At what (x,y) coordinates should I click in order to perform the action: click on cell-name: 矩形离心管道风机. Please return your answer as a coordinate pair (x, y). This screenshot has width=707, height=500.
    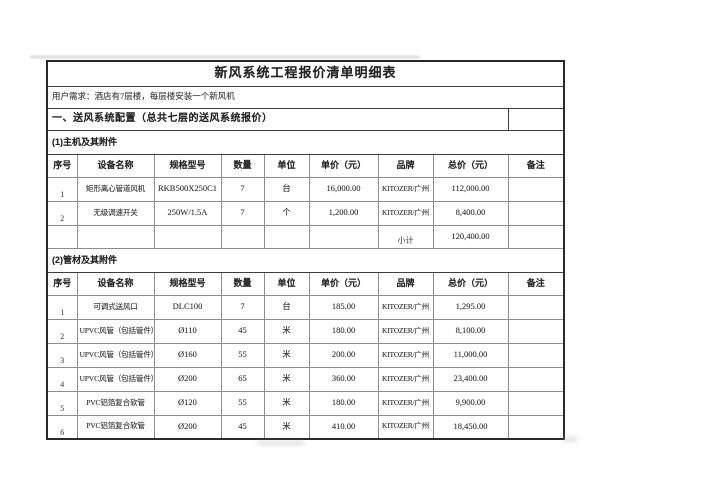
    Looking at the image, I should click on (115, 189).